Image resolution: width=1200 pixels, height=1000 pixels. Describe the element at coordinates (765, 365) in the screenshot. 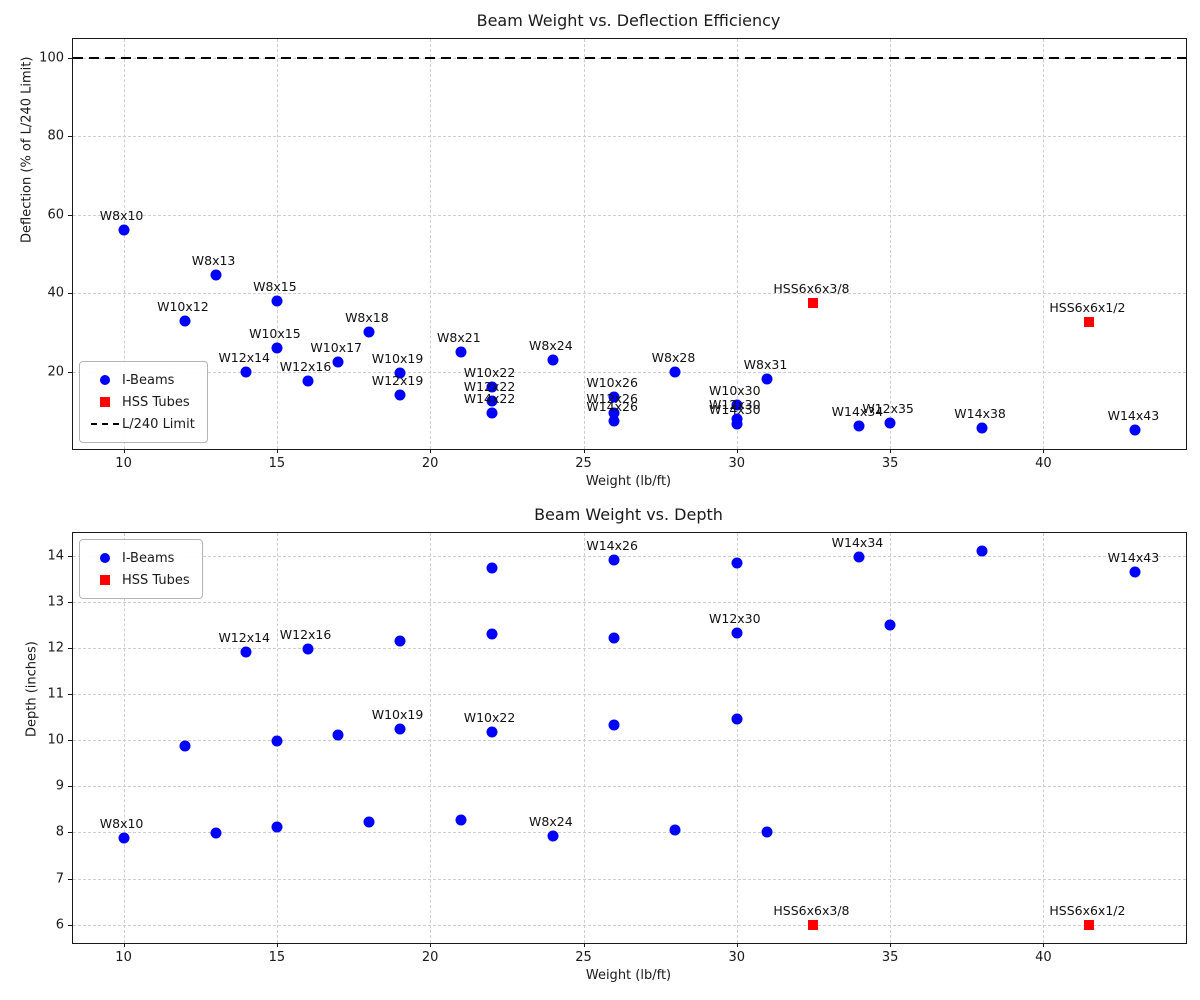

I see `point-label: W8x31` at that location.